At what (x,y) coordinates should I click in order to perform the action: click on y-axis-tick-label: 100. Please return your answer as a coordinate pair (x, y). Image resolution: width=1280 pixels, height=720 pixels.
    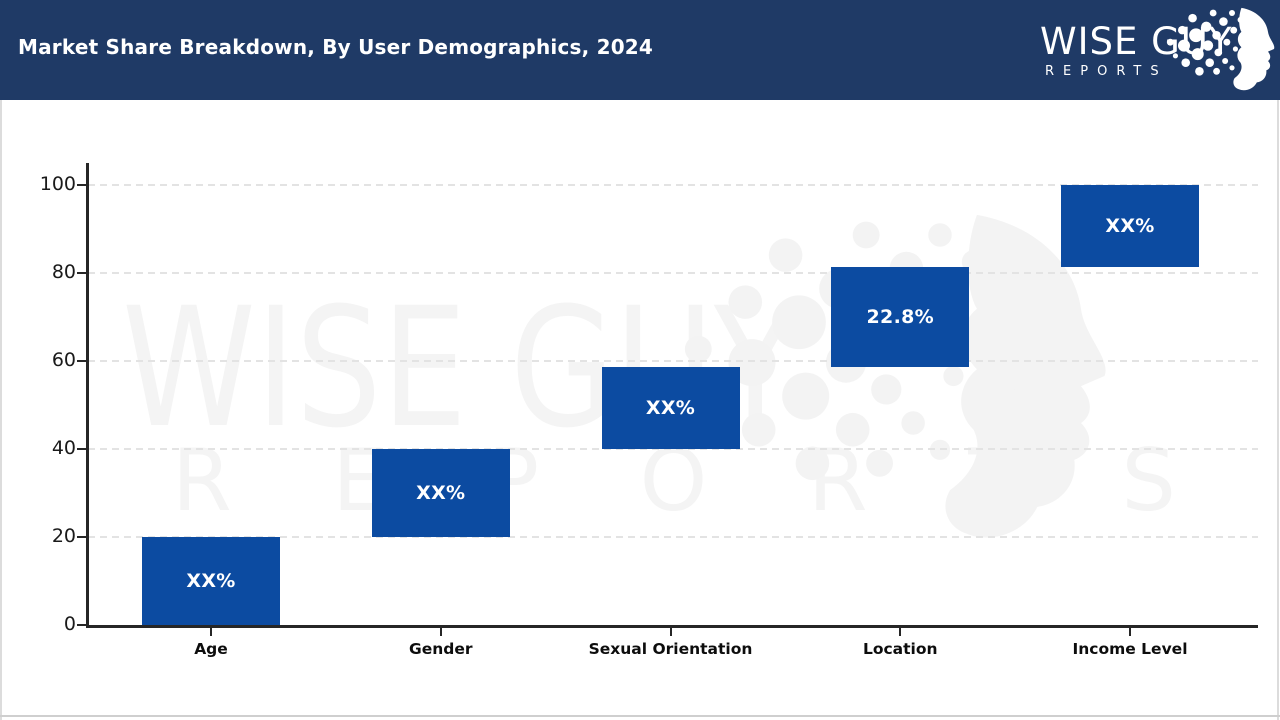
    Looking at the image, I should click on (57, 184).